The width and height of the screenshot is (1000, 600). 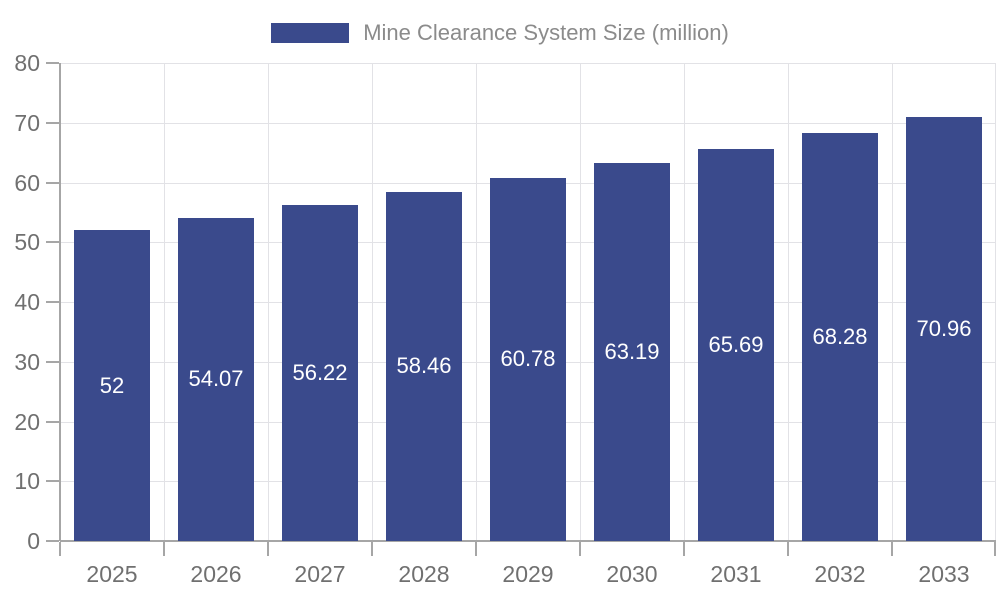 I want to click on bar-value-label: 68.28, so click(x=840, y=337).